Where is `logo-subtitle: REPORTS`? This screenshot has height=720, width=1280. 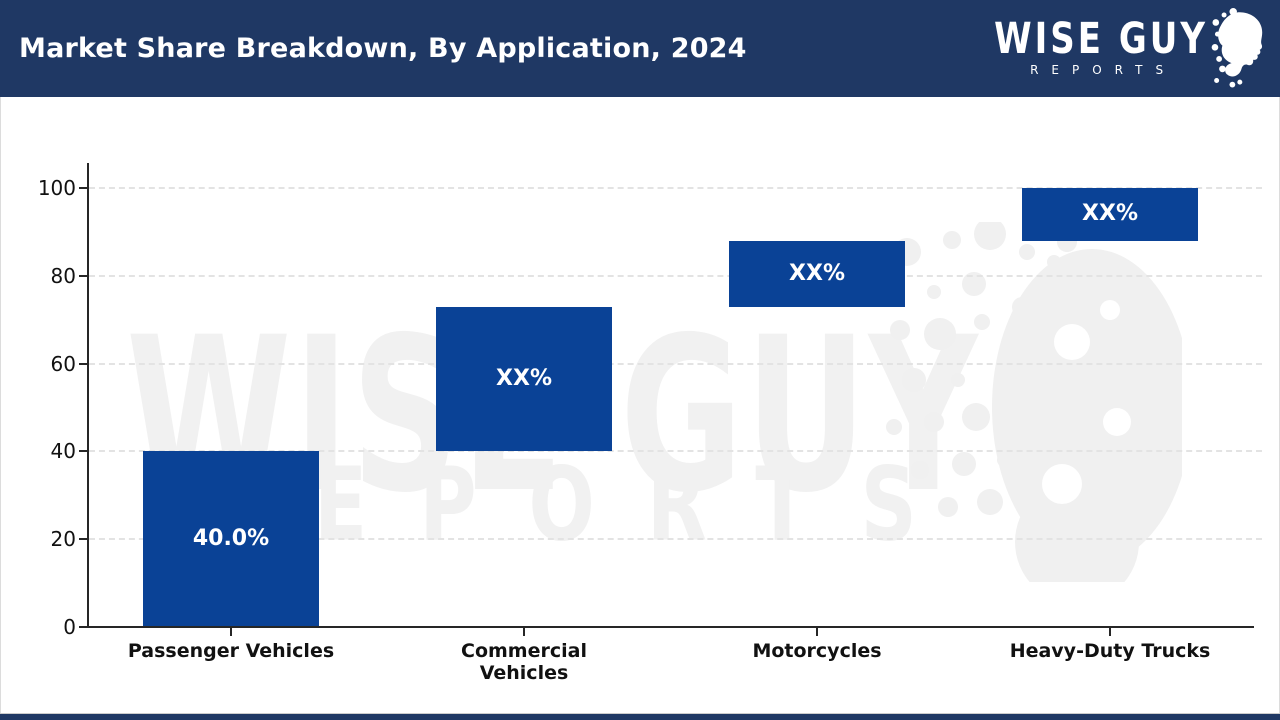
logo-subtitle: REPORTS is located at coordinates (1103, 69).